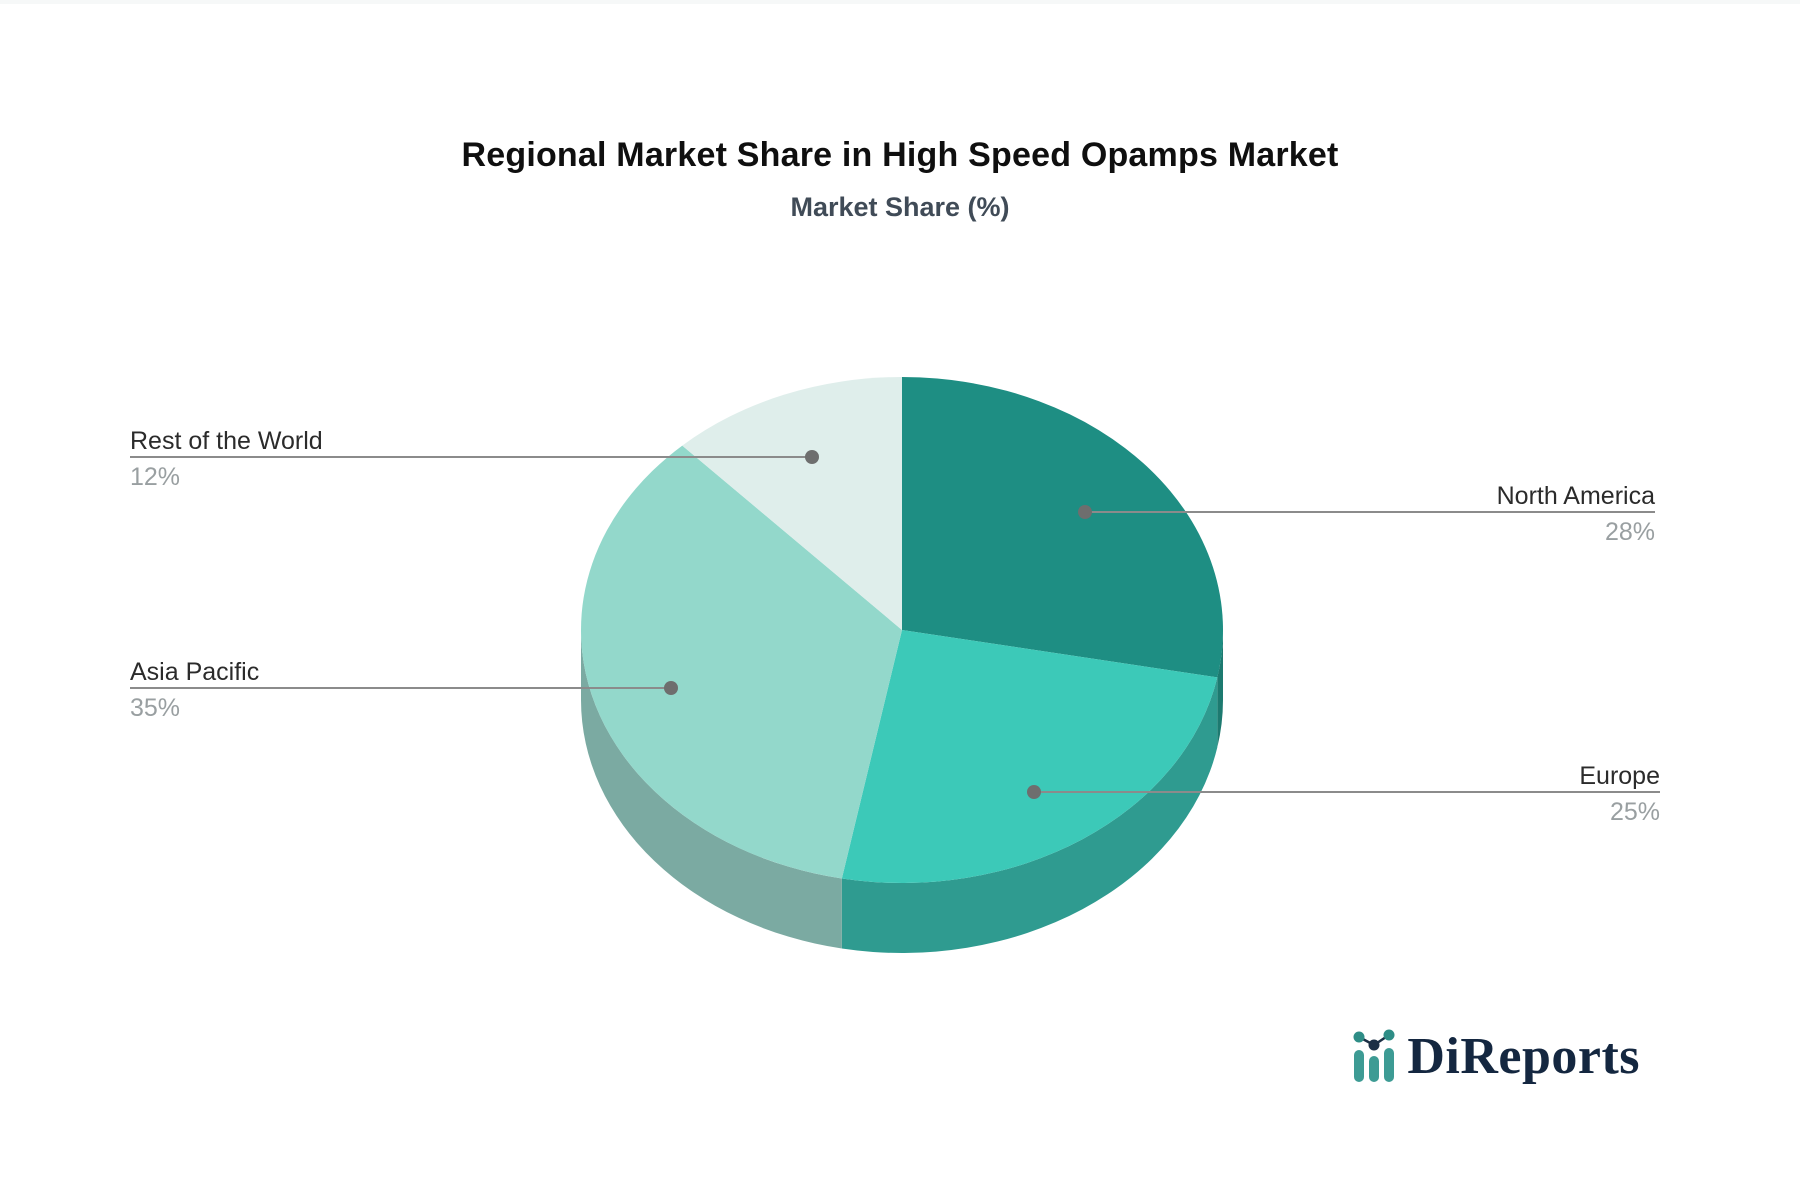 The width and height of the screenshot is (1800, 1196). What do you see at coordinates (812, 457) in the screenshot?
I see `leader-dot-rest-of-world` at bounding box center [812, 457].